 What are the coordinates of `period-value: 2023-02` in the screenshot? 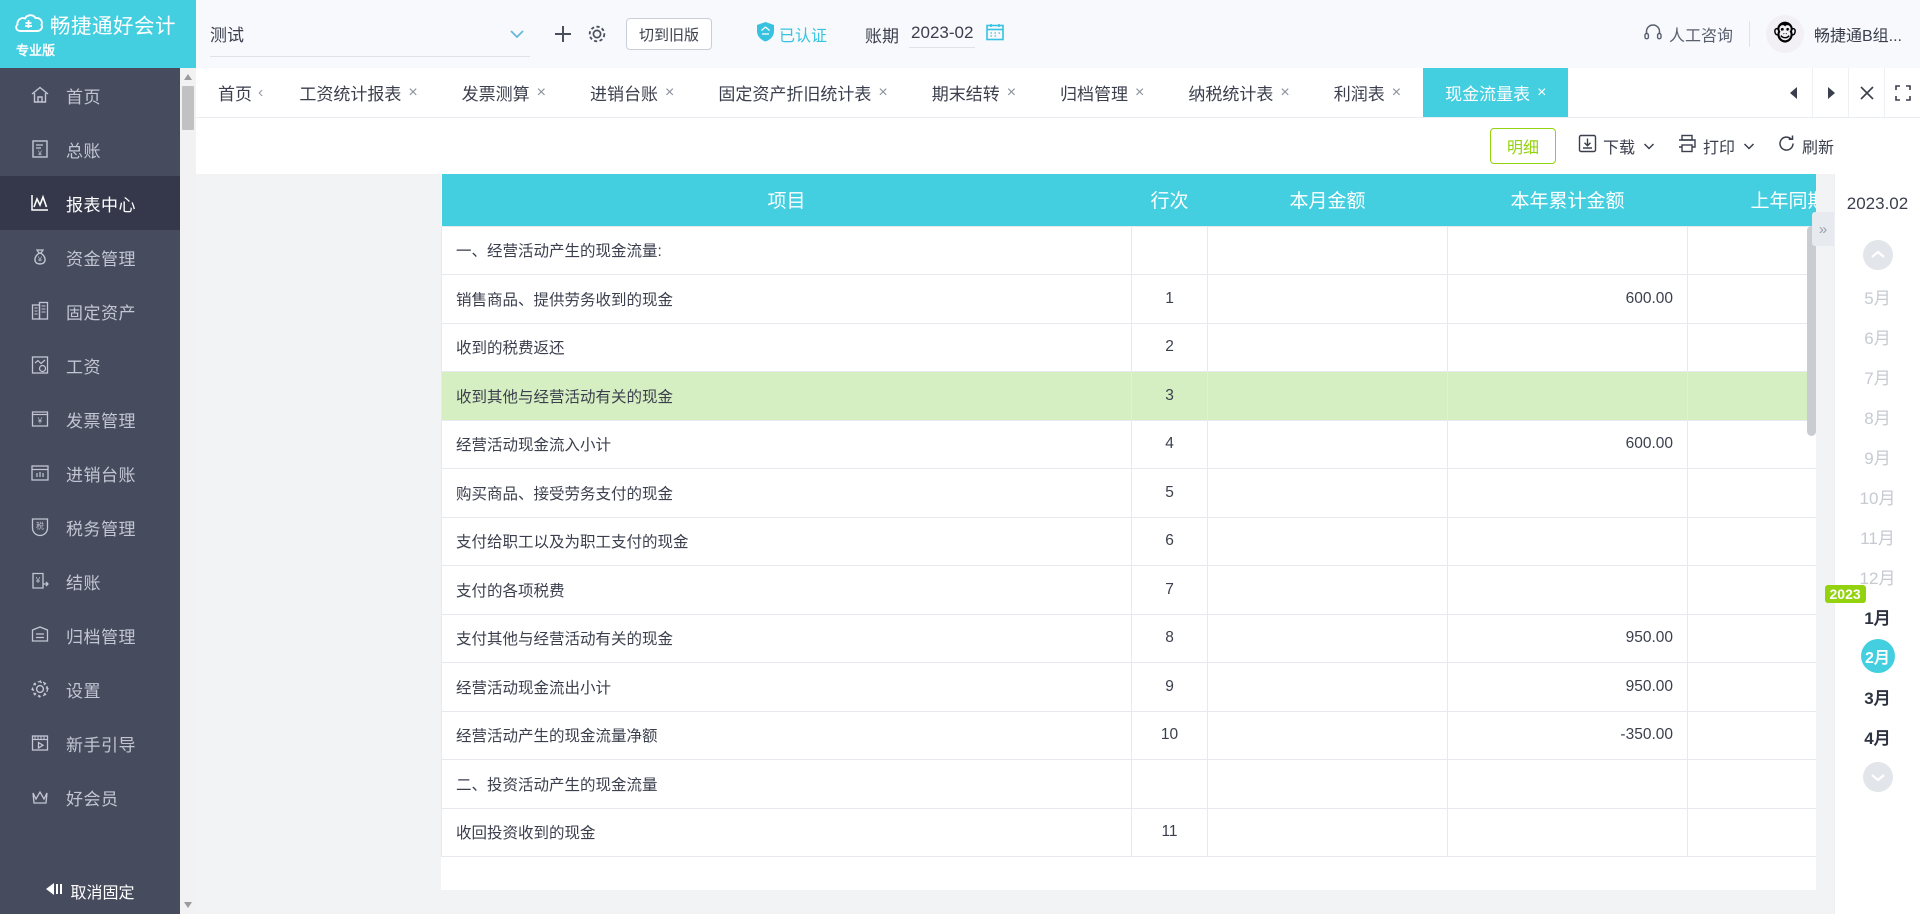 It's located at (942, 34).